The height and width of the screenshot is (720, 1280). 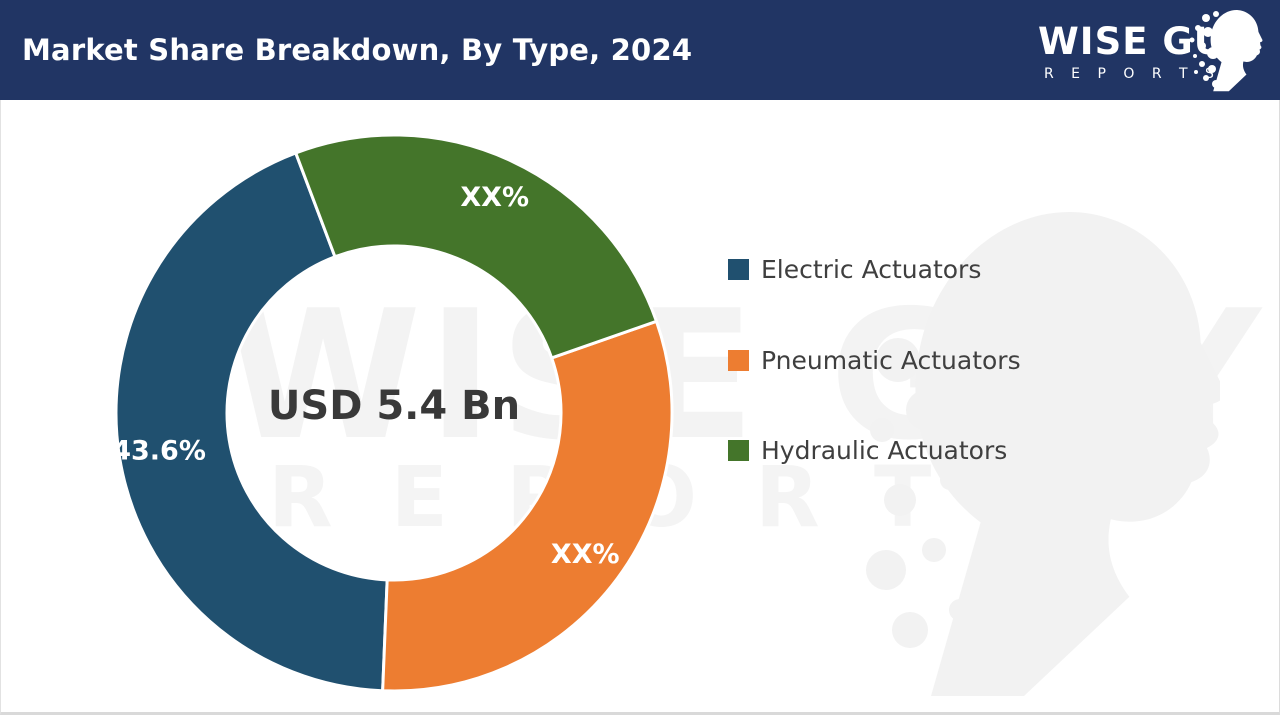 I want to click on legend-item-hydraulic-actuators: Hydraulic Actuators, so click(x=867, y=450).